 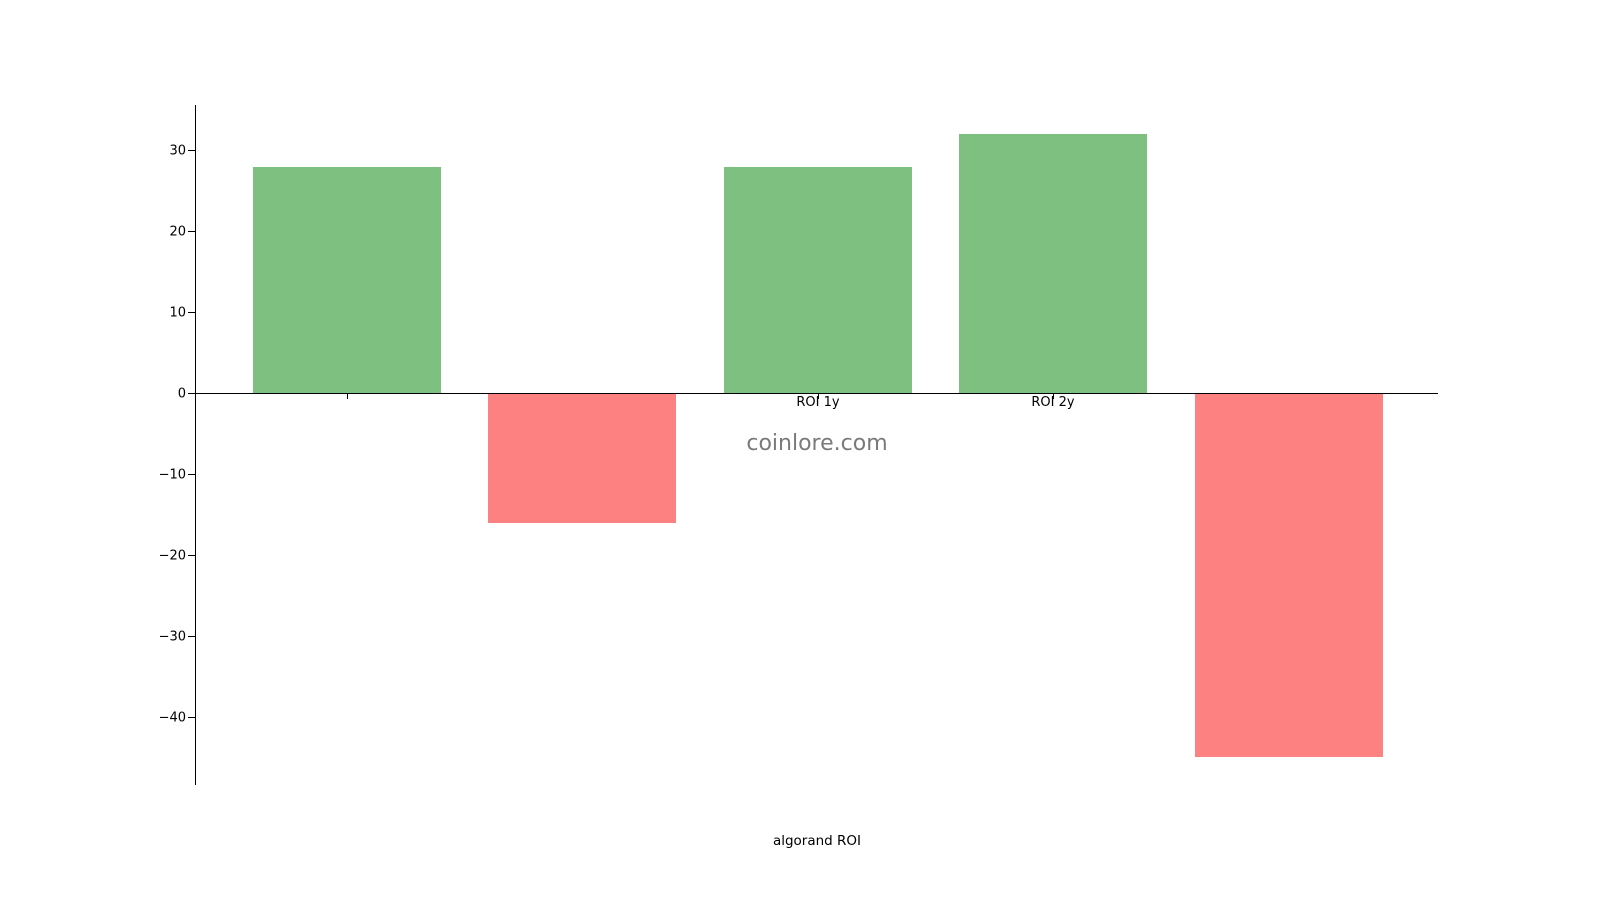 I want to click on x-tick-label: ROI 1y, so click(x=818, y=402).